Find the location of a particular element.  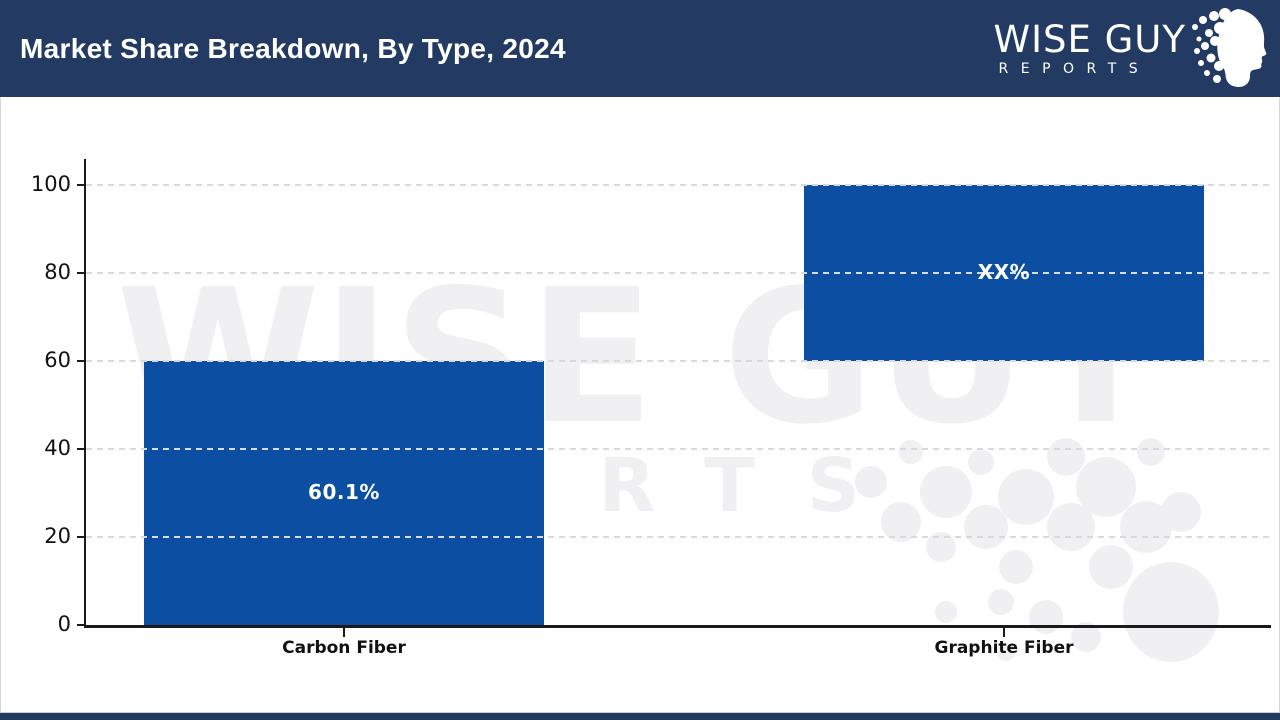

y-tick-label-60: 60 is located at coordinates (57, 360).